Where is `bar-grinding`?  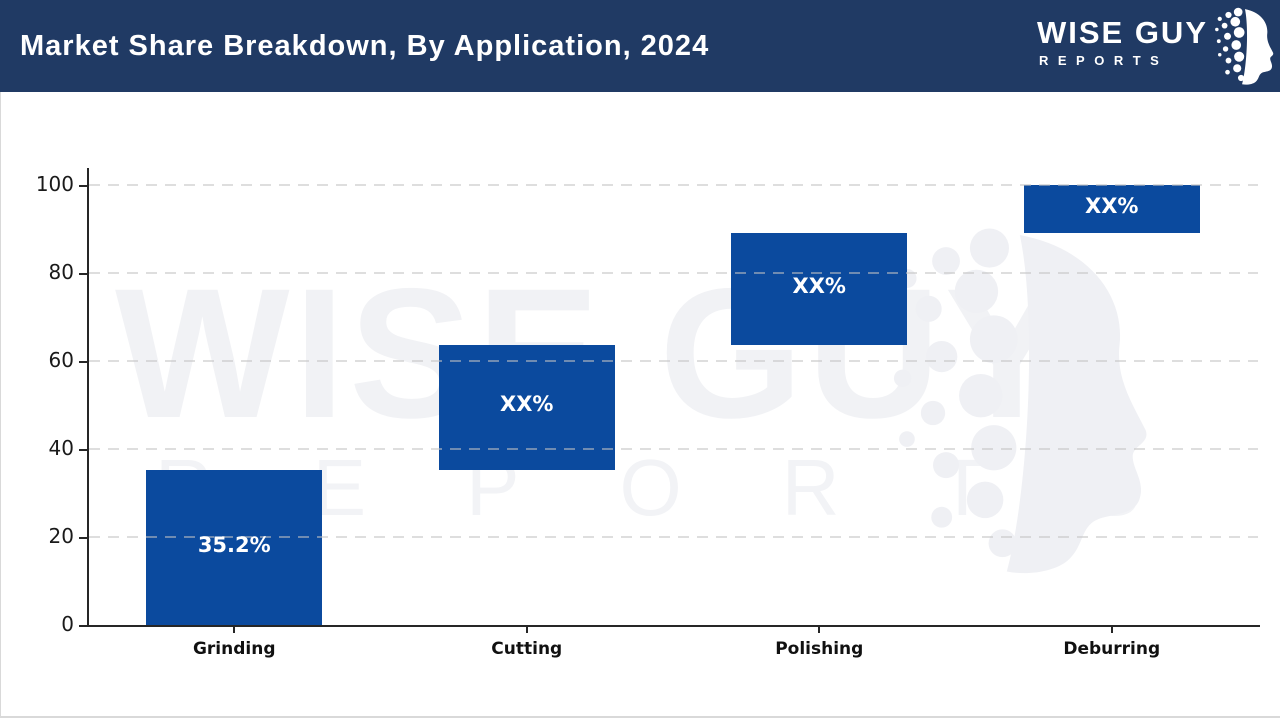
bar-grinding is located at coordinates (234, 547).